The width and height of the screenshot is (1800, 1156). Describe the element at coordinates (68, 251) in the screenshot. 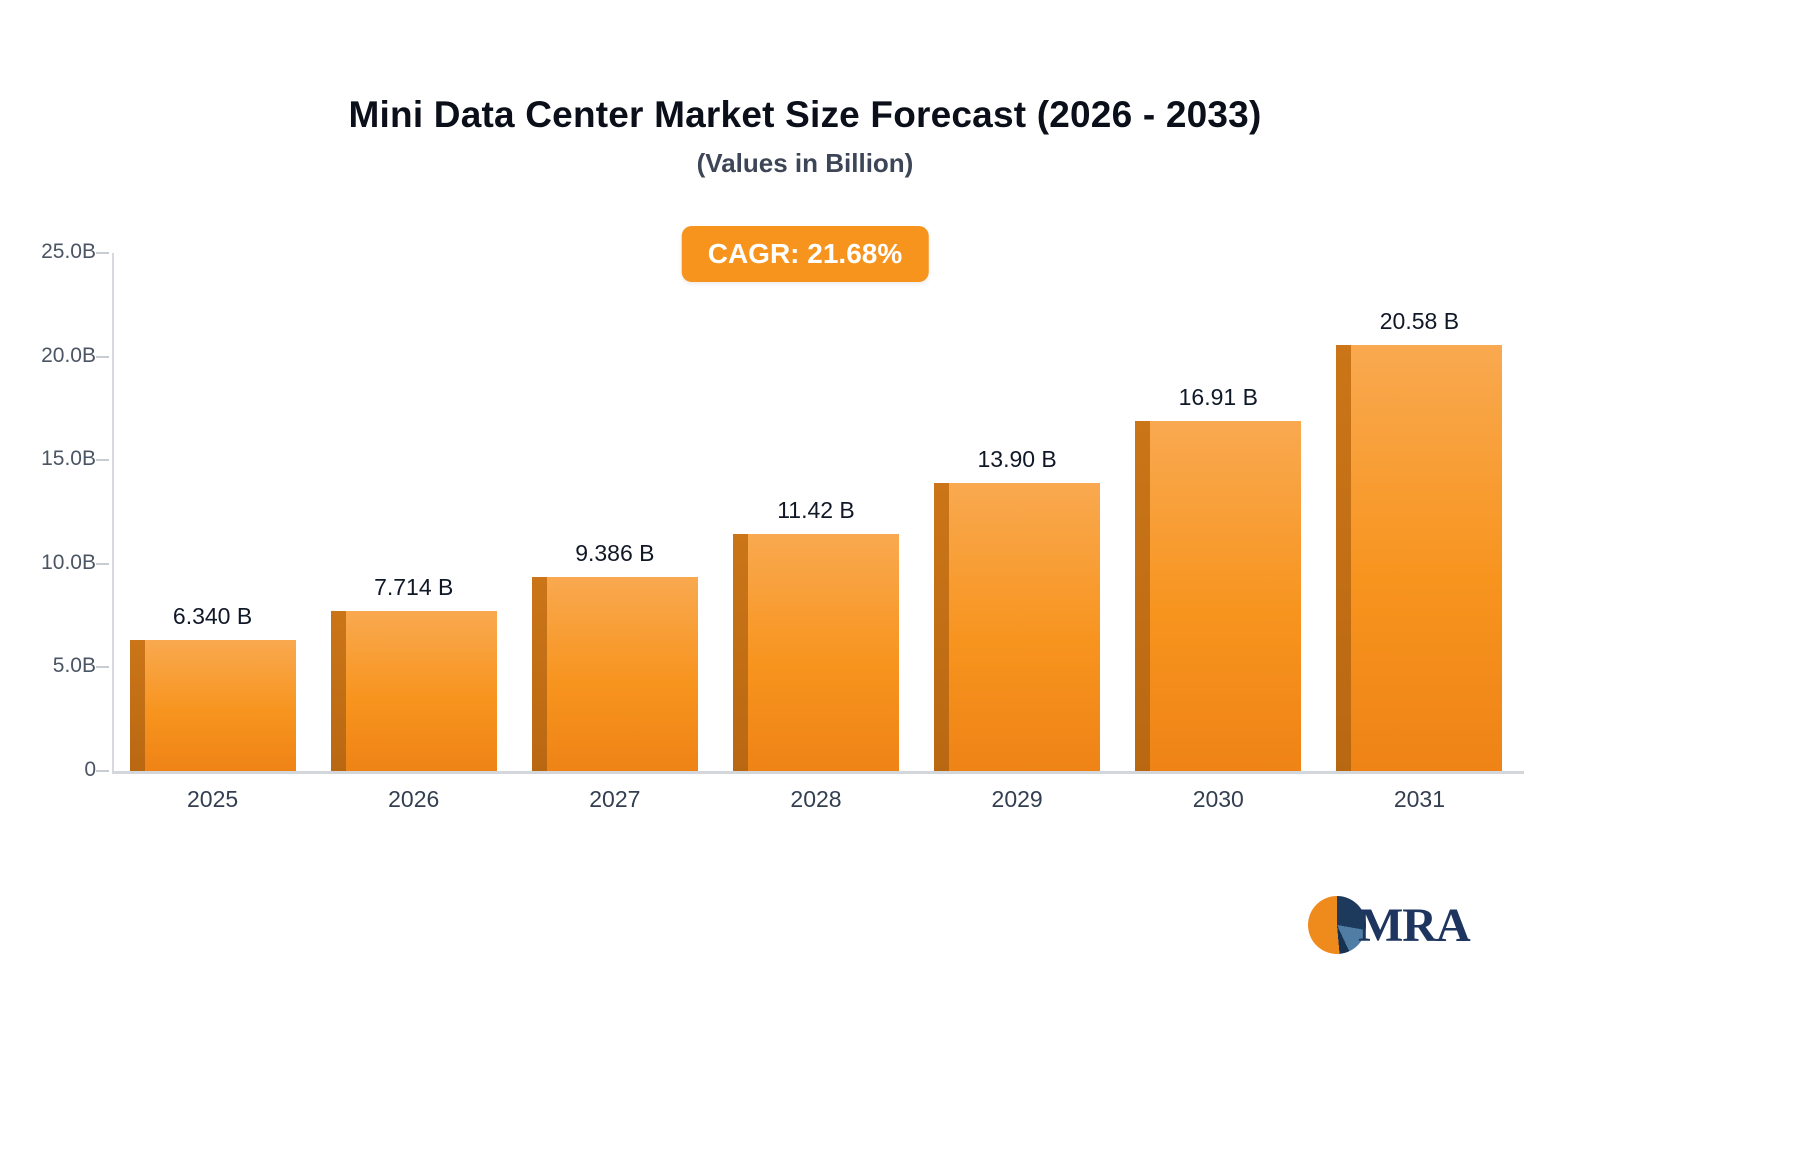

I see `y-tick-label: 25.0B` at that location.